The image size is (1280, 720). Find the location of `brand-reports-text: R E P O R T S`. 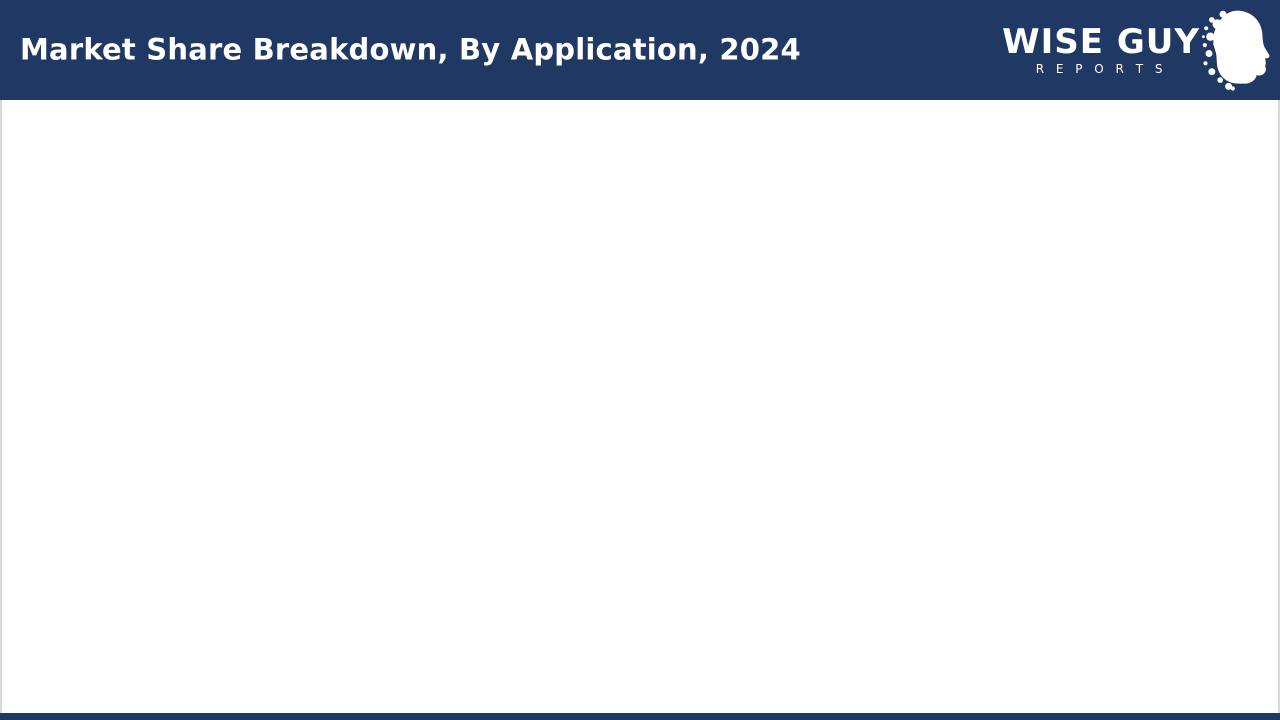

brand-reports-text: R E P O R T S is located at coordinates (1101, 69).